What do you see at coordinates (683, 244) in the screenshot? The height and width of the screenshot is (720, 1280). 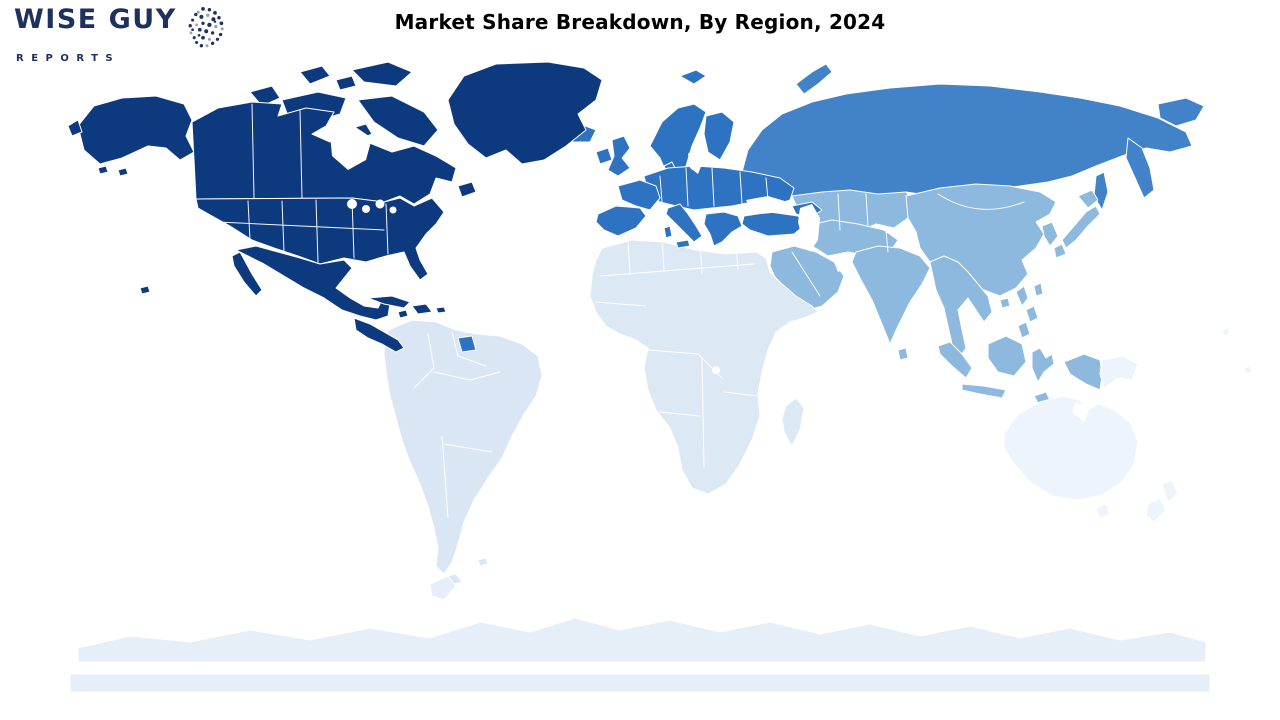 I see `sicily` at bounding box center [683, 244].